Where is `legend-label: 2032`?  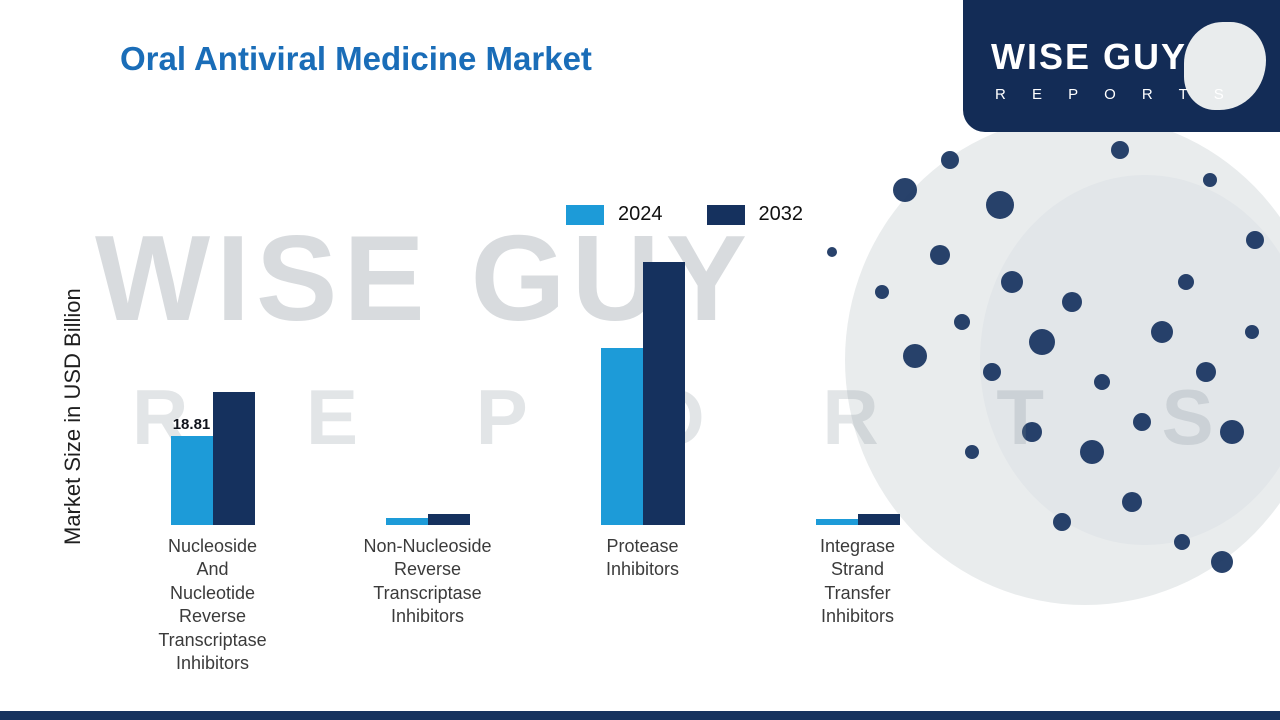 legend-label: 2032 is located at coordinates (781, 214).